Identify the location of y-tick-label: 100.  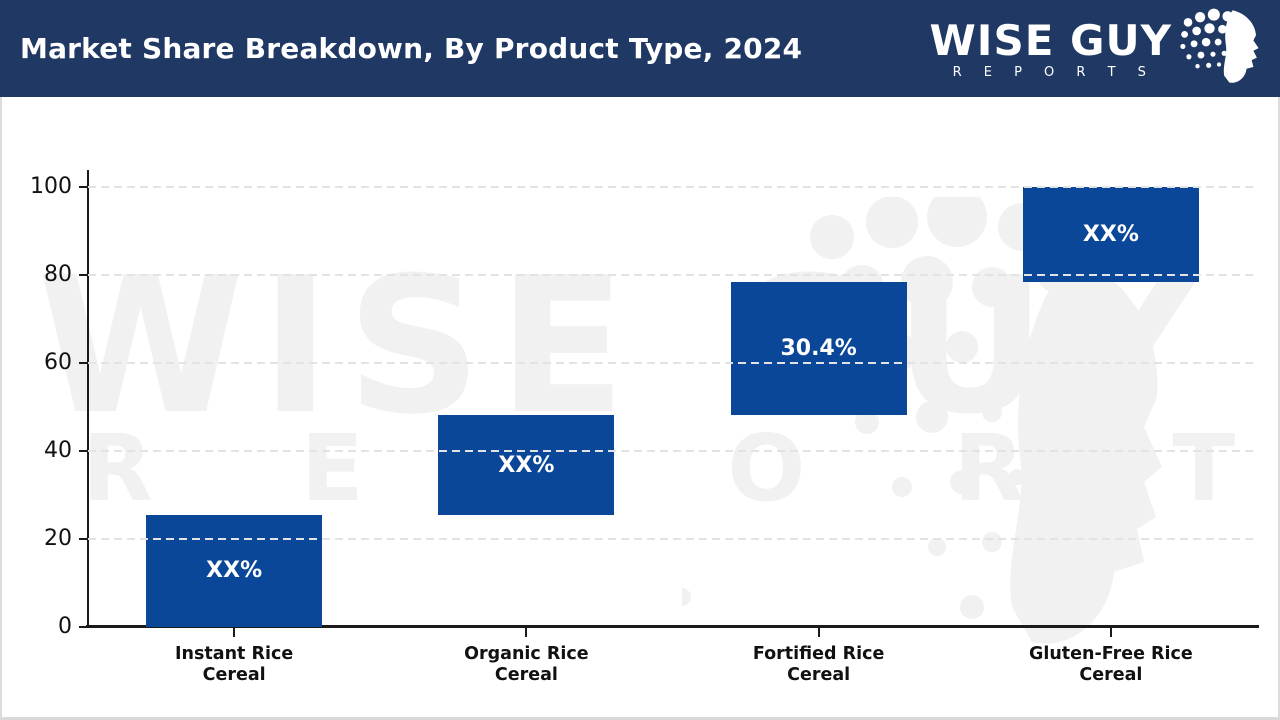
(51, 186).